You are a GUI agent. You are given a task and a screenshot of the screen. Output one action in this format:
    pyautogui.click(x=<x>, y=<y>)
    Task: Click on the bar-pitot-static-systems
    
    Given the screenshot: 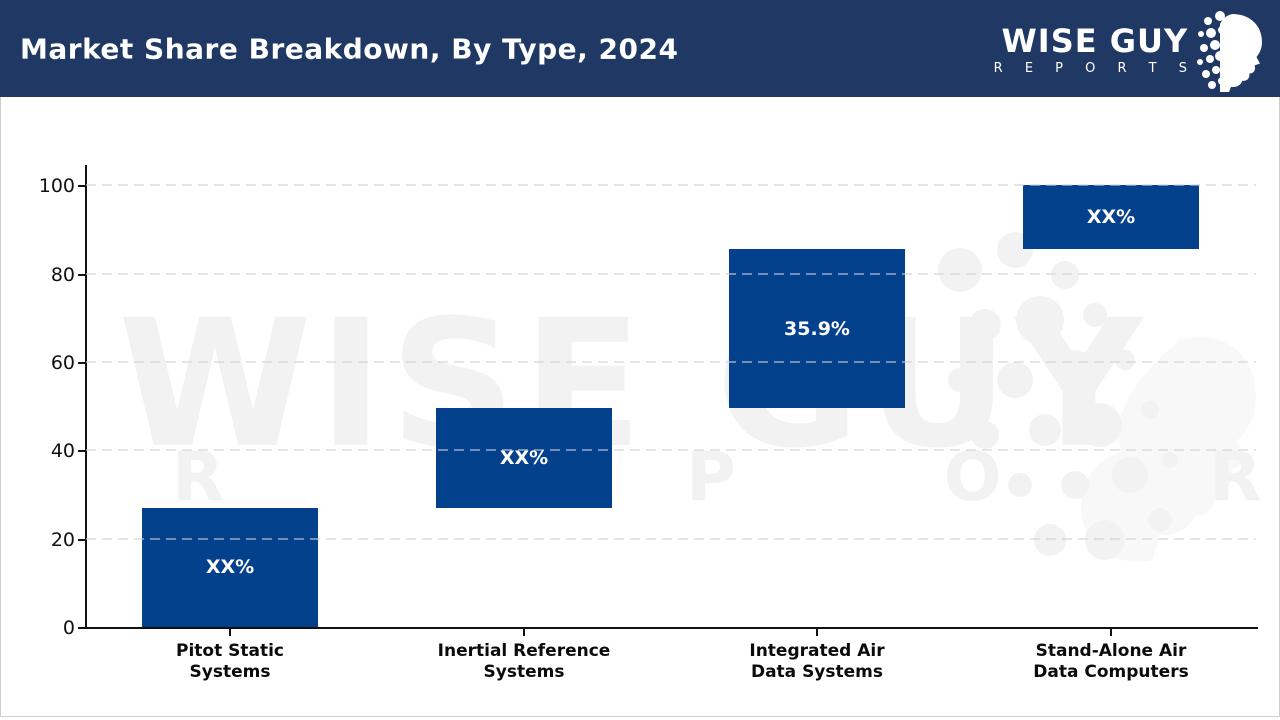 What is the action you would take?
    pyautogui.click(x=230, y=567)
    